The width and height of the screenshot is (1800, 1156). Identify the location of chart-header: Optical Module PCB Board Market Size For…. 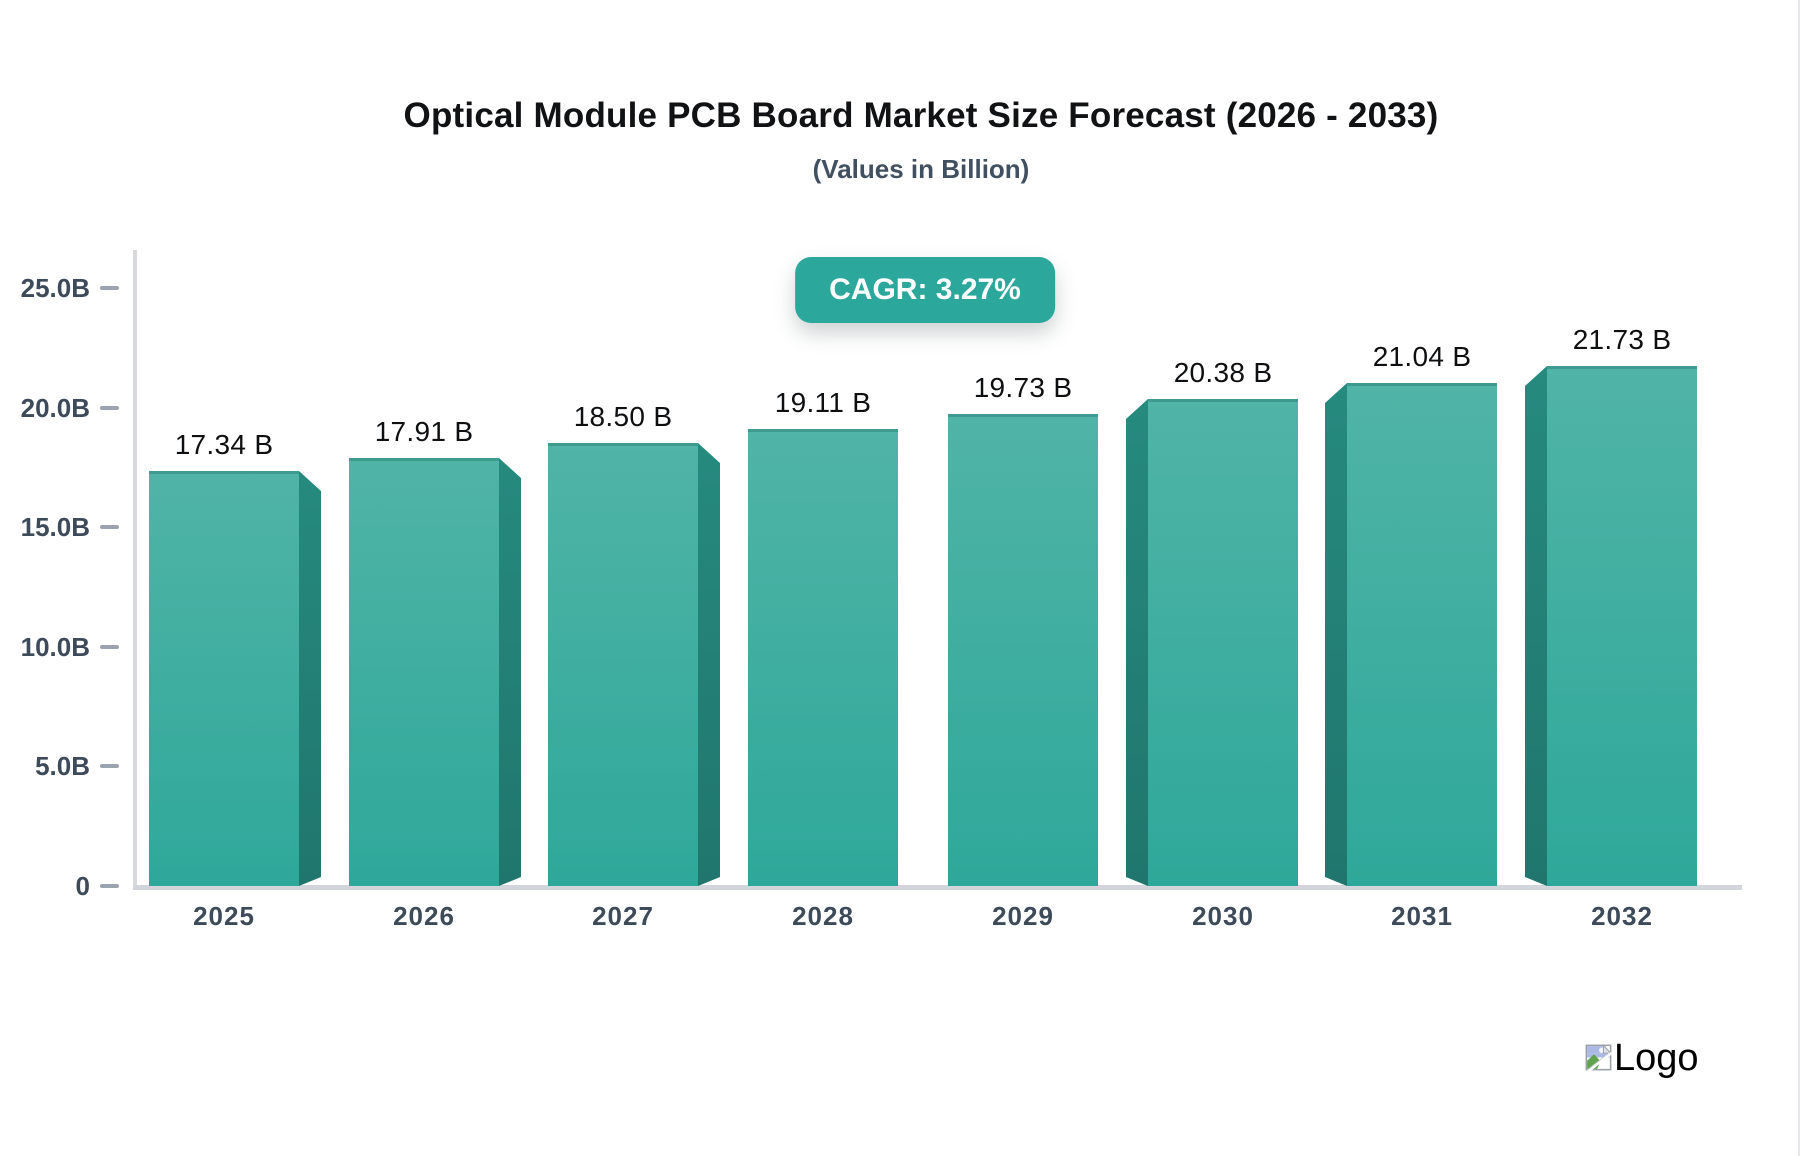
(921, 140).